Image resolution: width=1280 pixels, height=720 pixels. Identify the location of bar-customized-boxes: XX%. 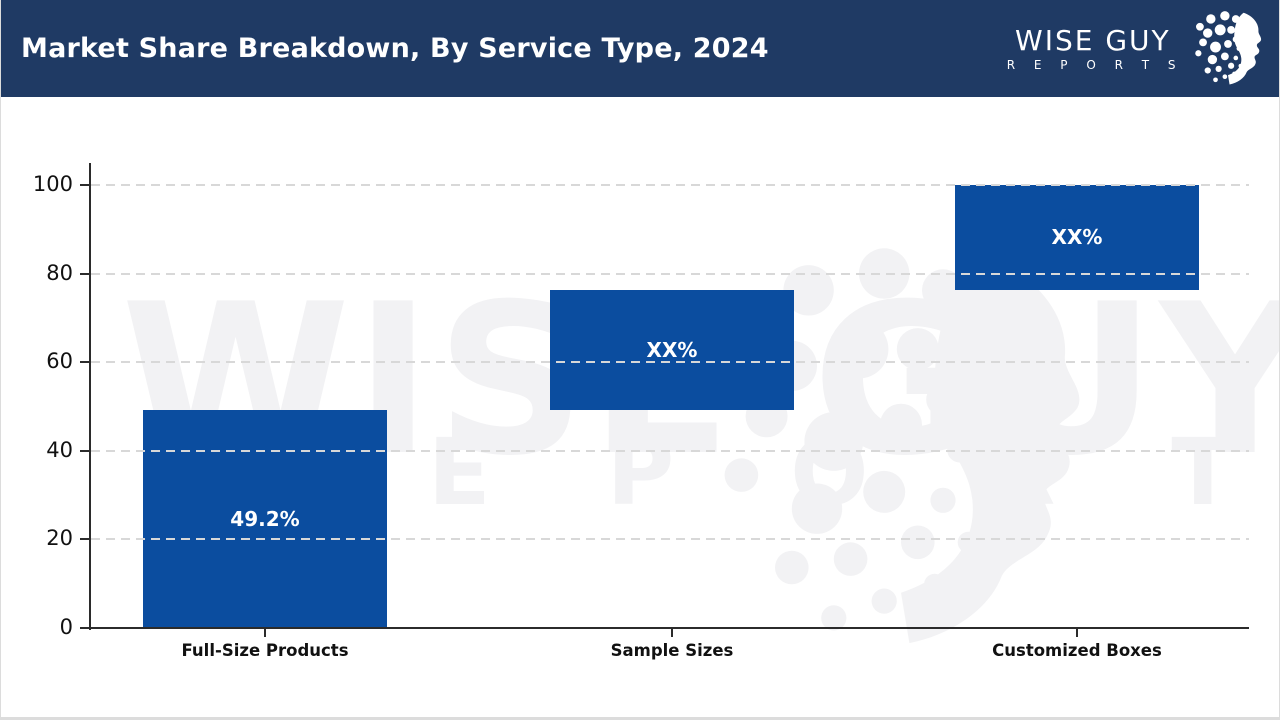
(1077, 237).